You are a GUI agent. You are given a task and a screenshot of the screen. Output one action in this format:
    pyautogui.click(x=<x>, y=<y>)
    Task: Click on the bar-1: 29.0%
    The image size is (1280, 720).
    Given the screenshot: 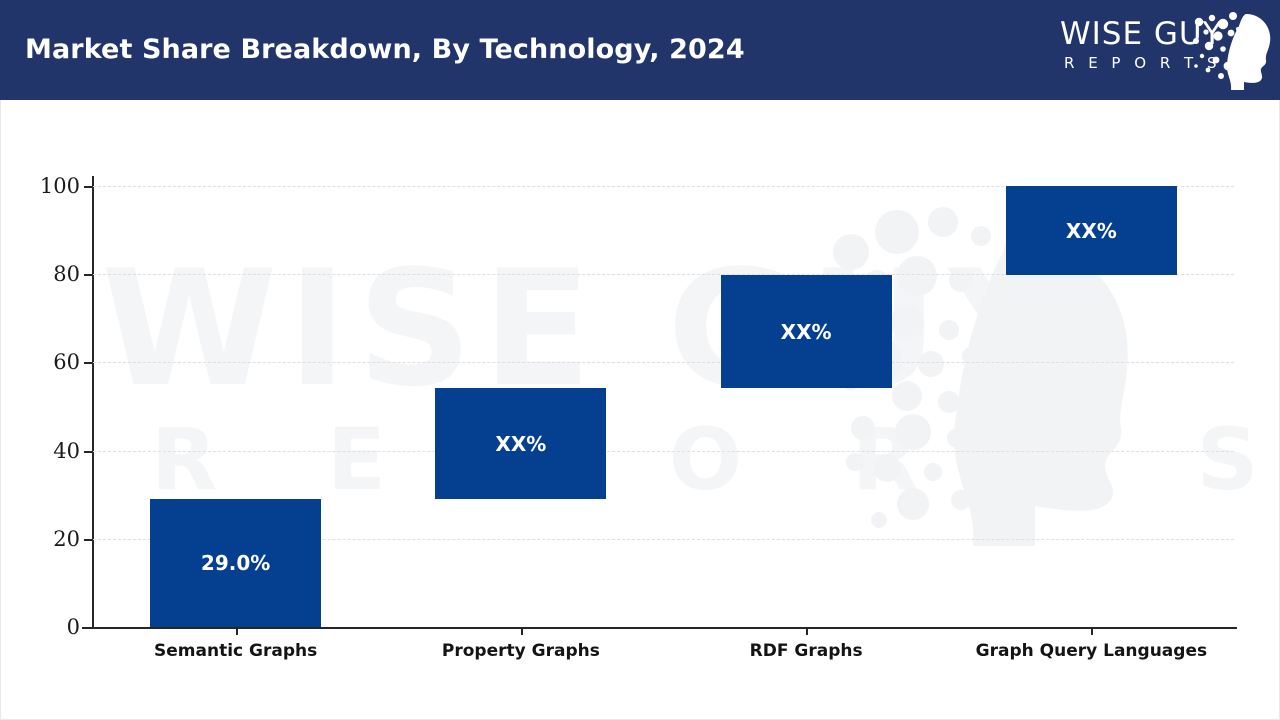 What is the action you would take?
    pyautogui.click(x=236, y=563)
    